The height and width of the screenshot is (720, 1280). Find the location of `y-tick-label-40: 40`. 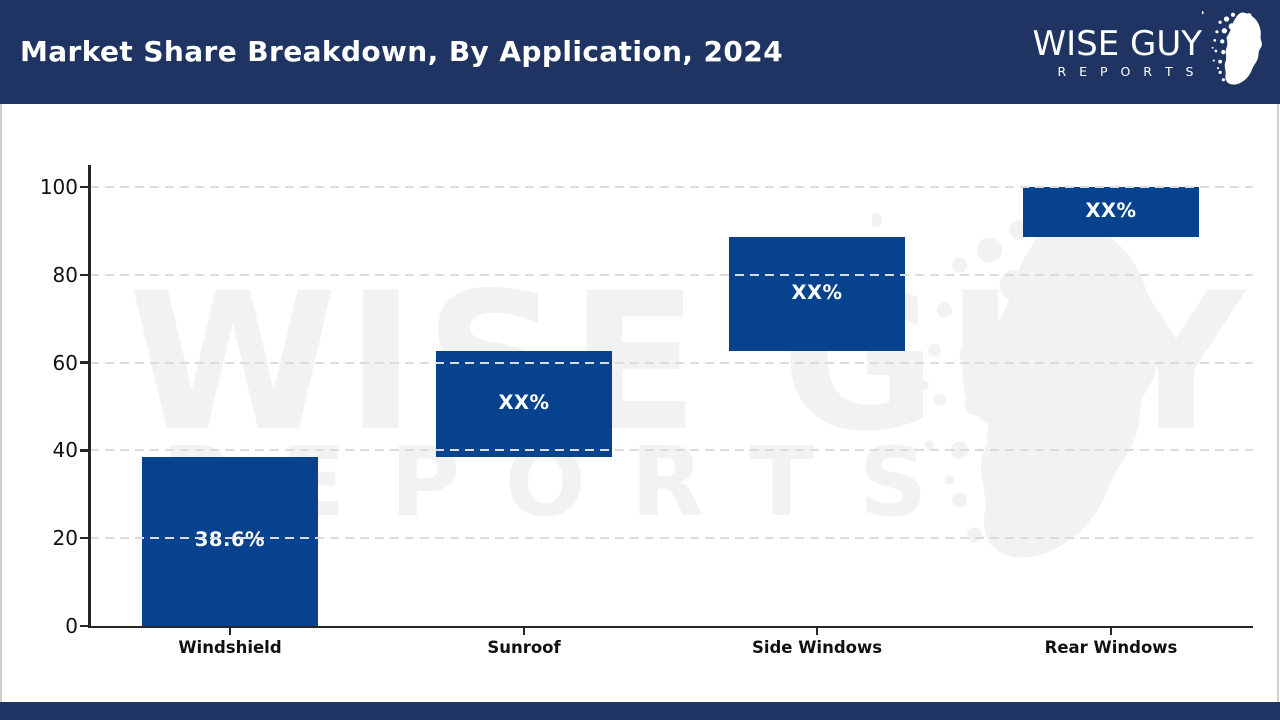

y-tick-label-40: 40 is located at coordinates (65, 450).